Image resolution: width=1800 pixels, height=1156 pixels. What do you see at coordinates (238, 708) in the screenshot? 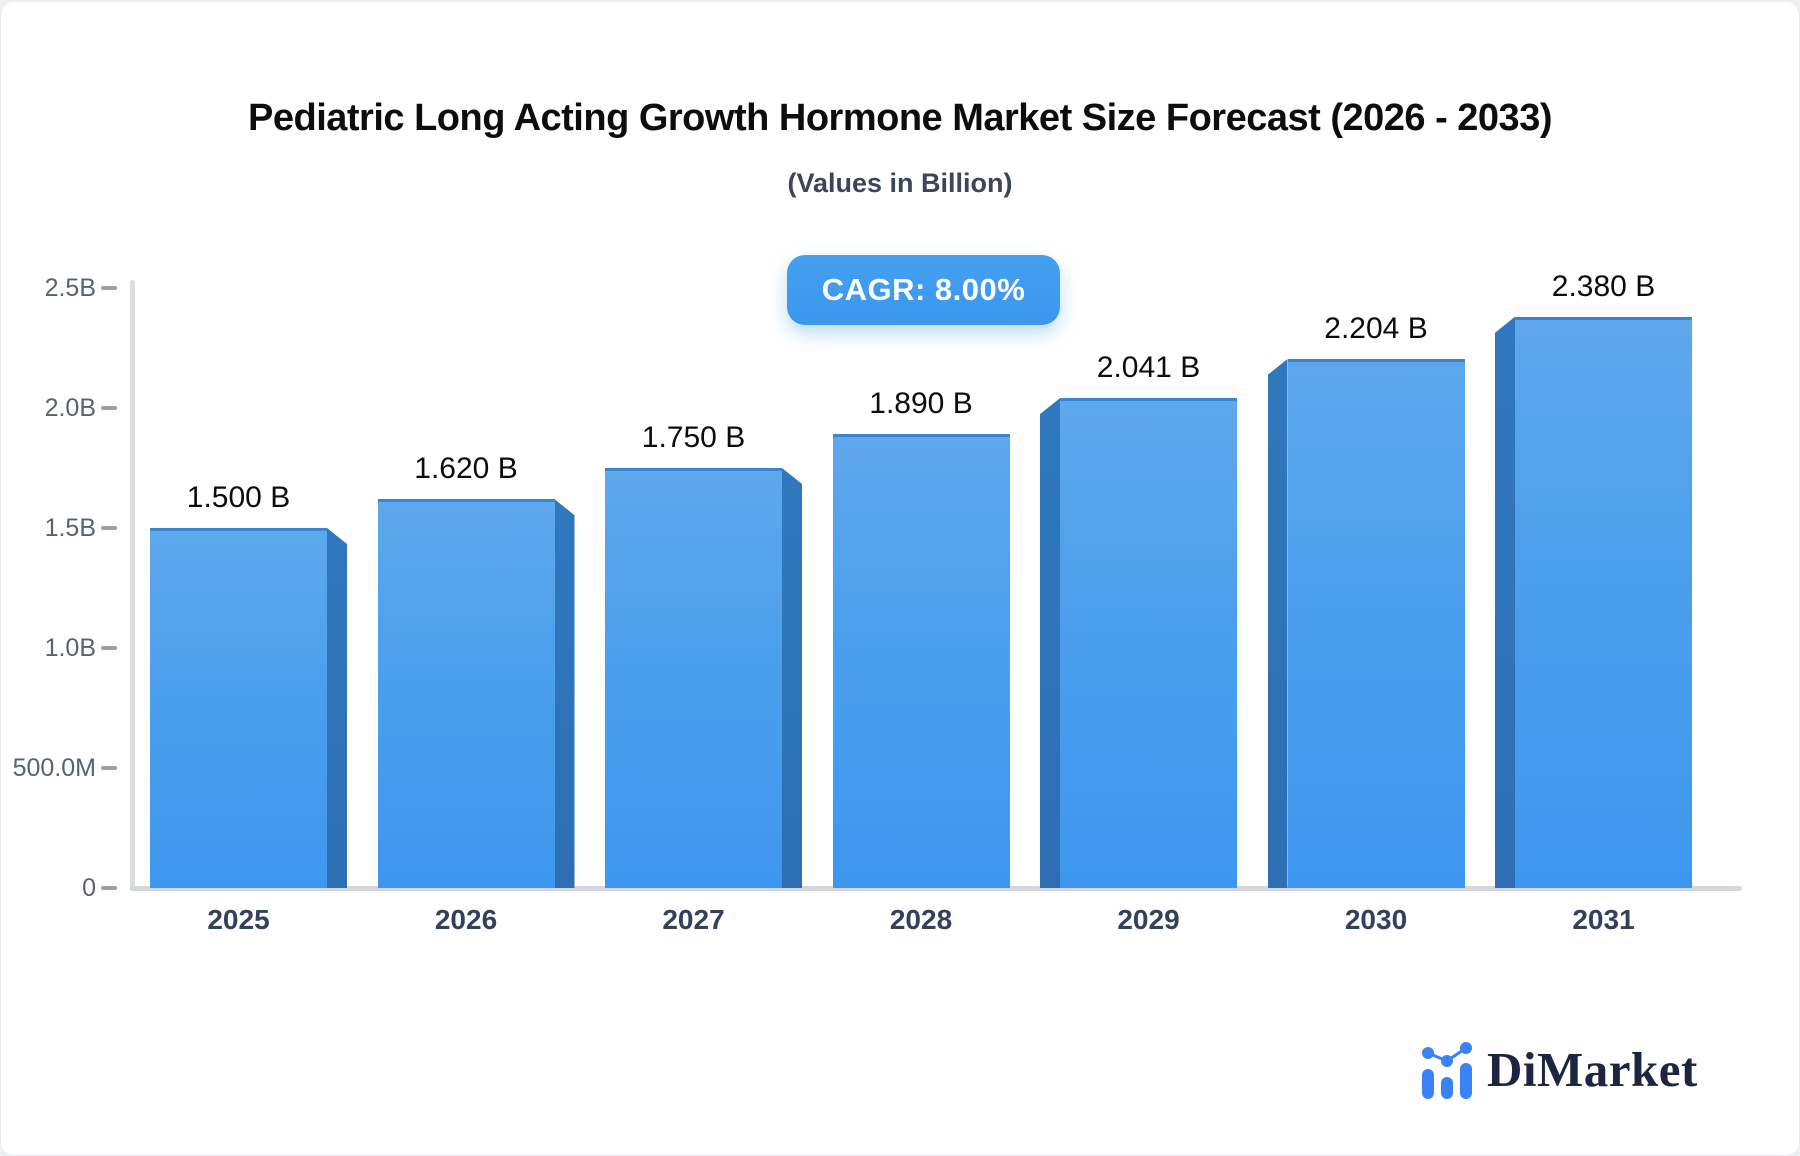
I see `bar-2025` at bounding box center [238, 708].